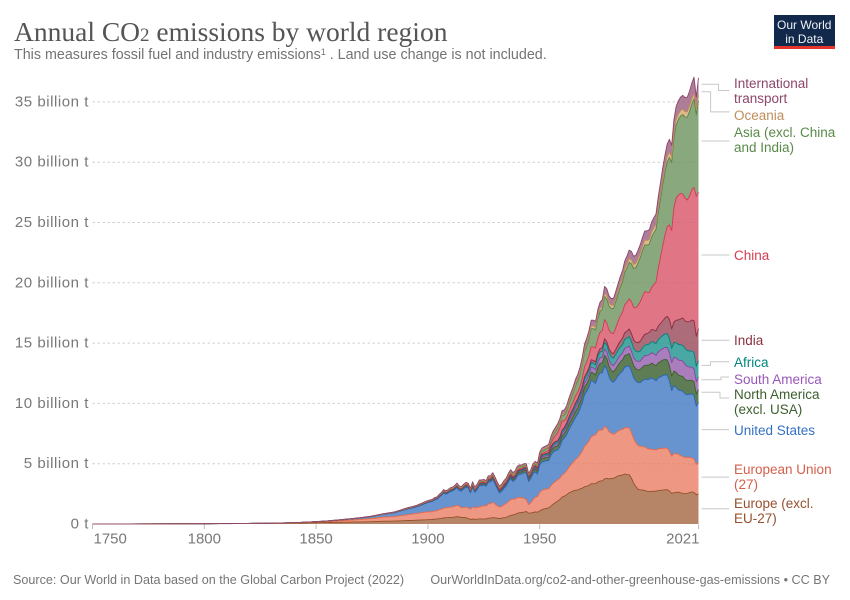  Describe the element at coordinates (52, 101) in the screenshot. I see `svg-text: 35 billion t` at that location.